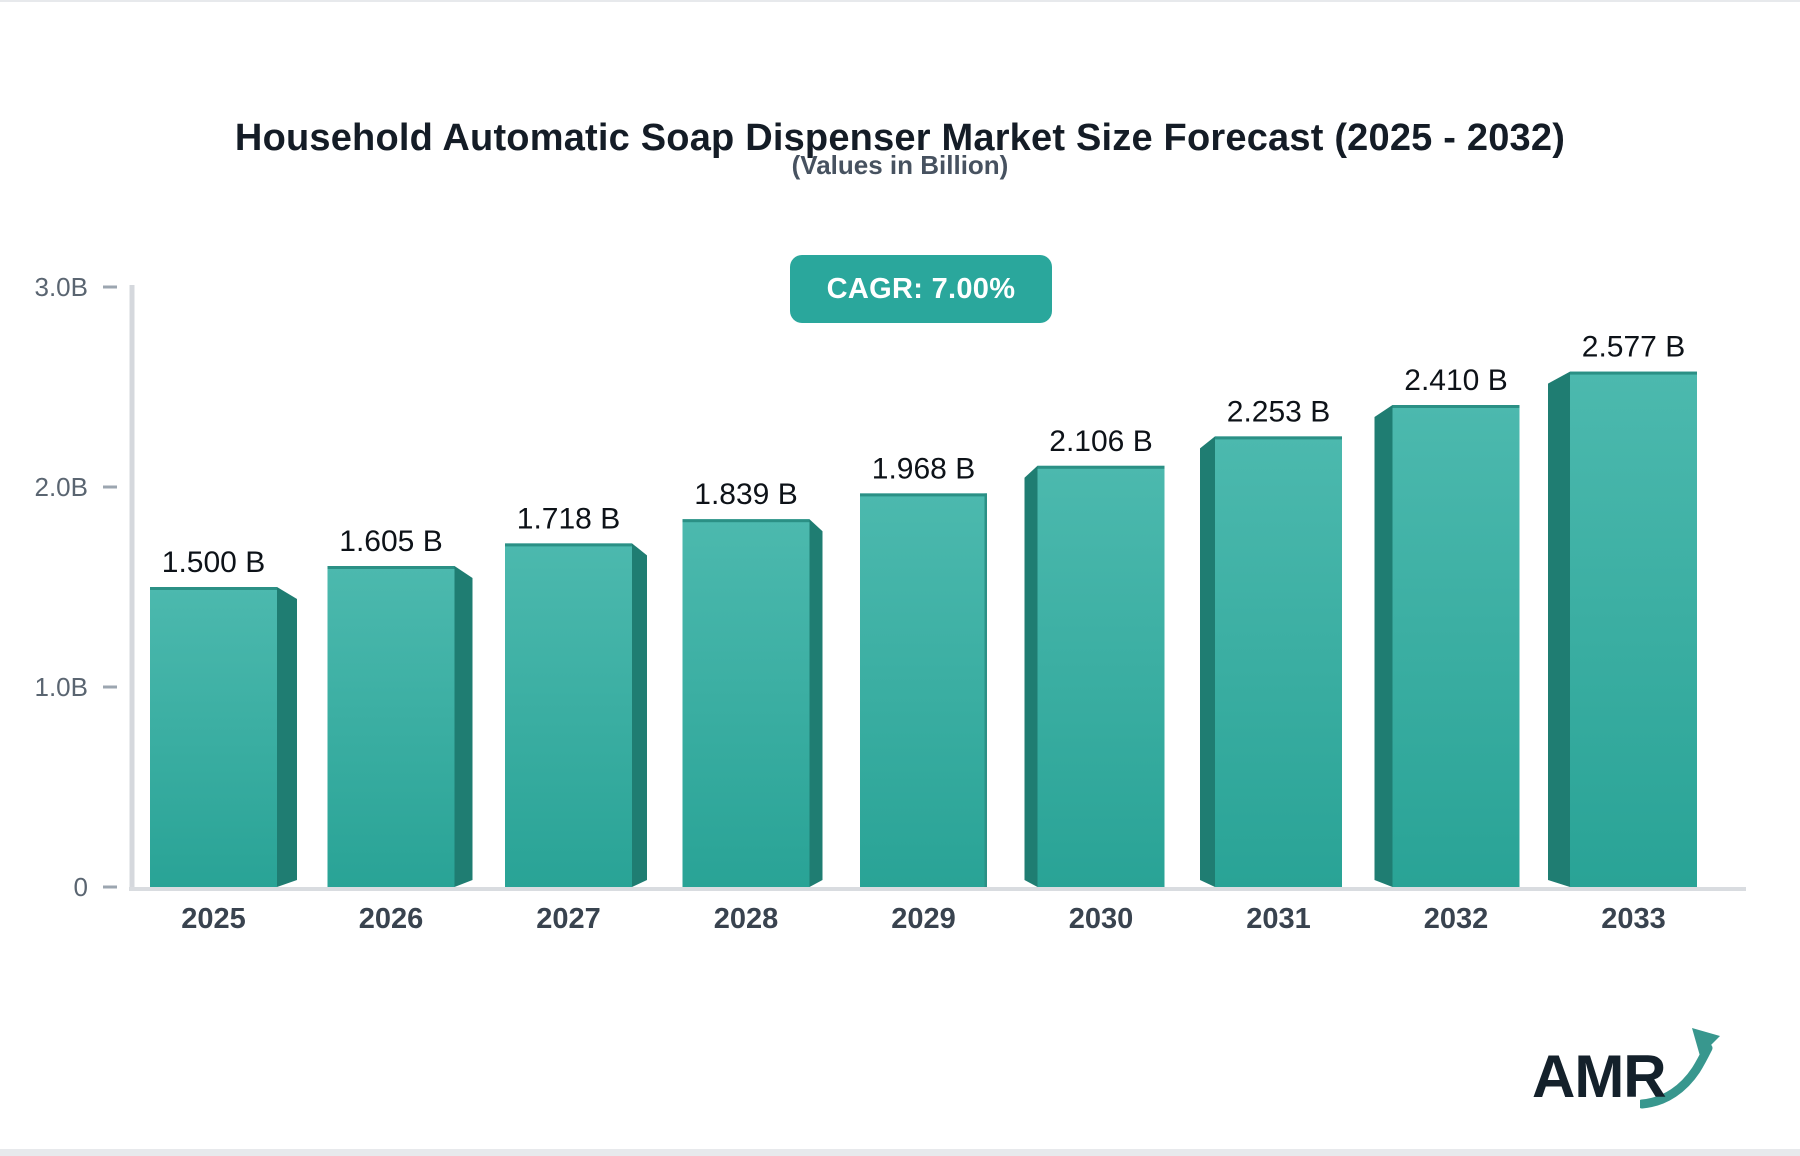 Image resolution: width=1800 pixels, height=1156 pixels. What do you see at coordinates (1456, 919) in the screenshot?
I see `x-axis-label: 2032` at bounding box center [1456, 919].